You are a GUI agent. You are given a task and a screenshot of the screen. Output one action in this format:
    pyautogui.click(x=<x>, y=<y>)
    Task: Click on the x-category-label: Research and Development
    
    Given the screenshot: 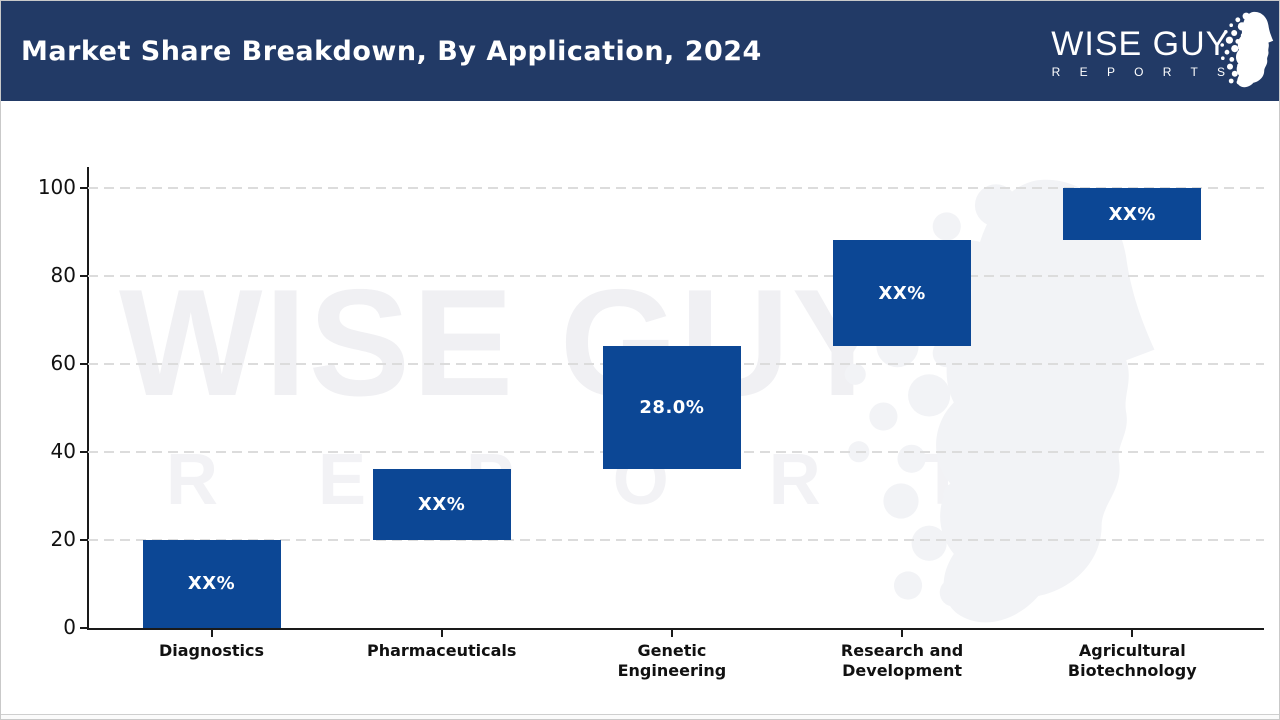 What is the action you would take?
    pyautogui.click(x=902, y=660)
    